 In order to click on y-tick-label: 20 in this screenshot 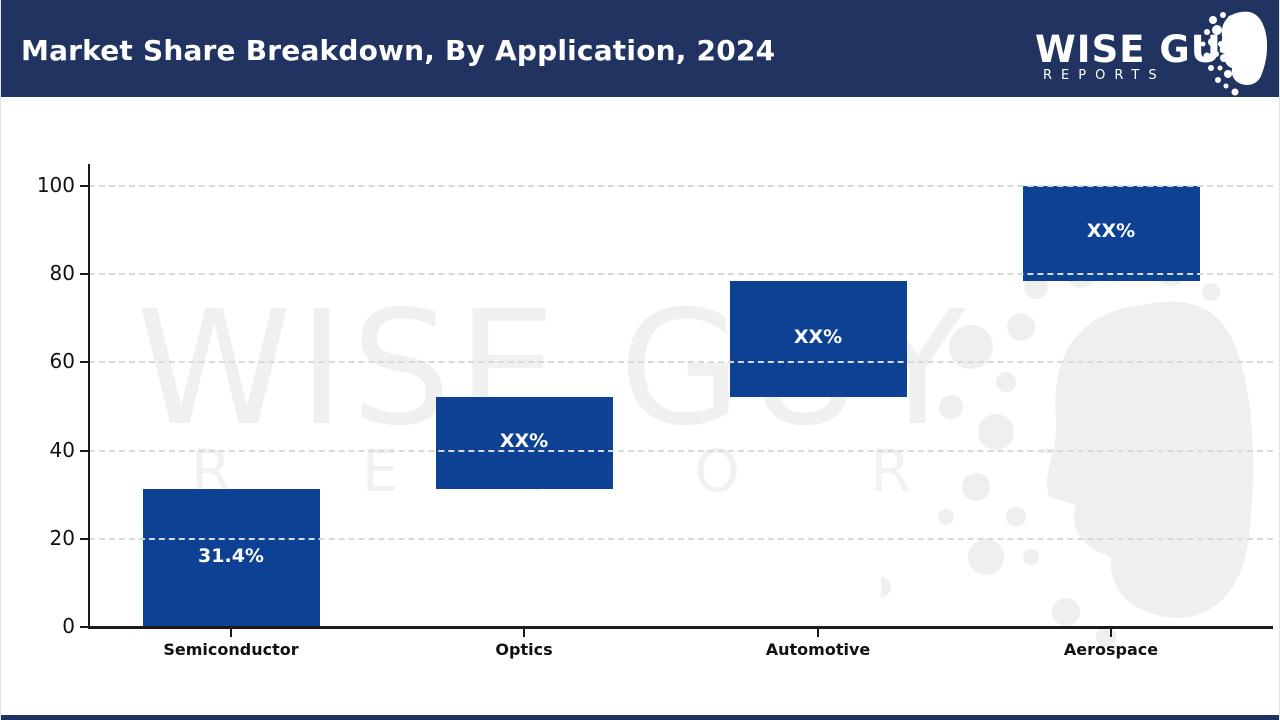, I will do `click(62, 537)`.